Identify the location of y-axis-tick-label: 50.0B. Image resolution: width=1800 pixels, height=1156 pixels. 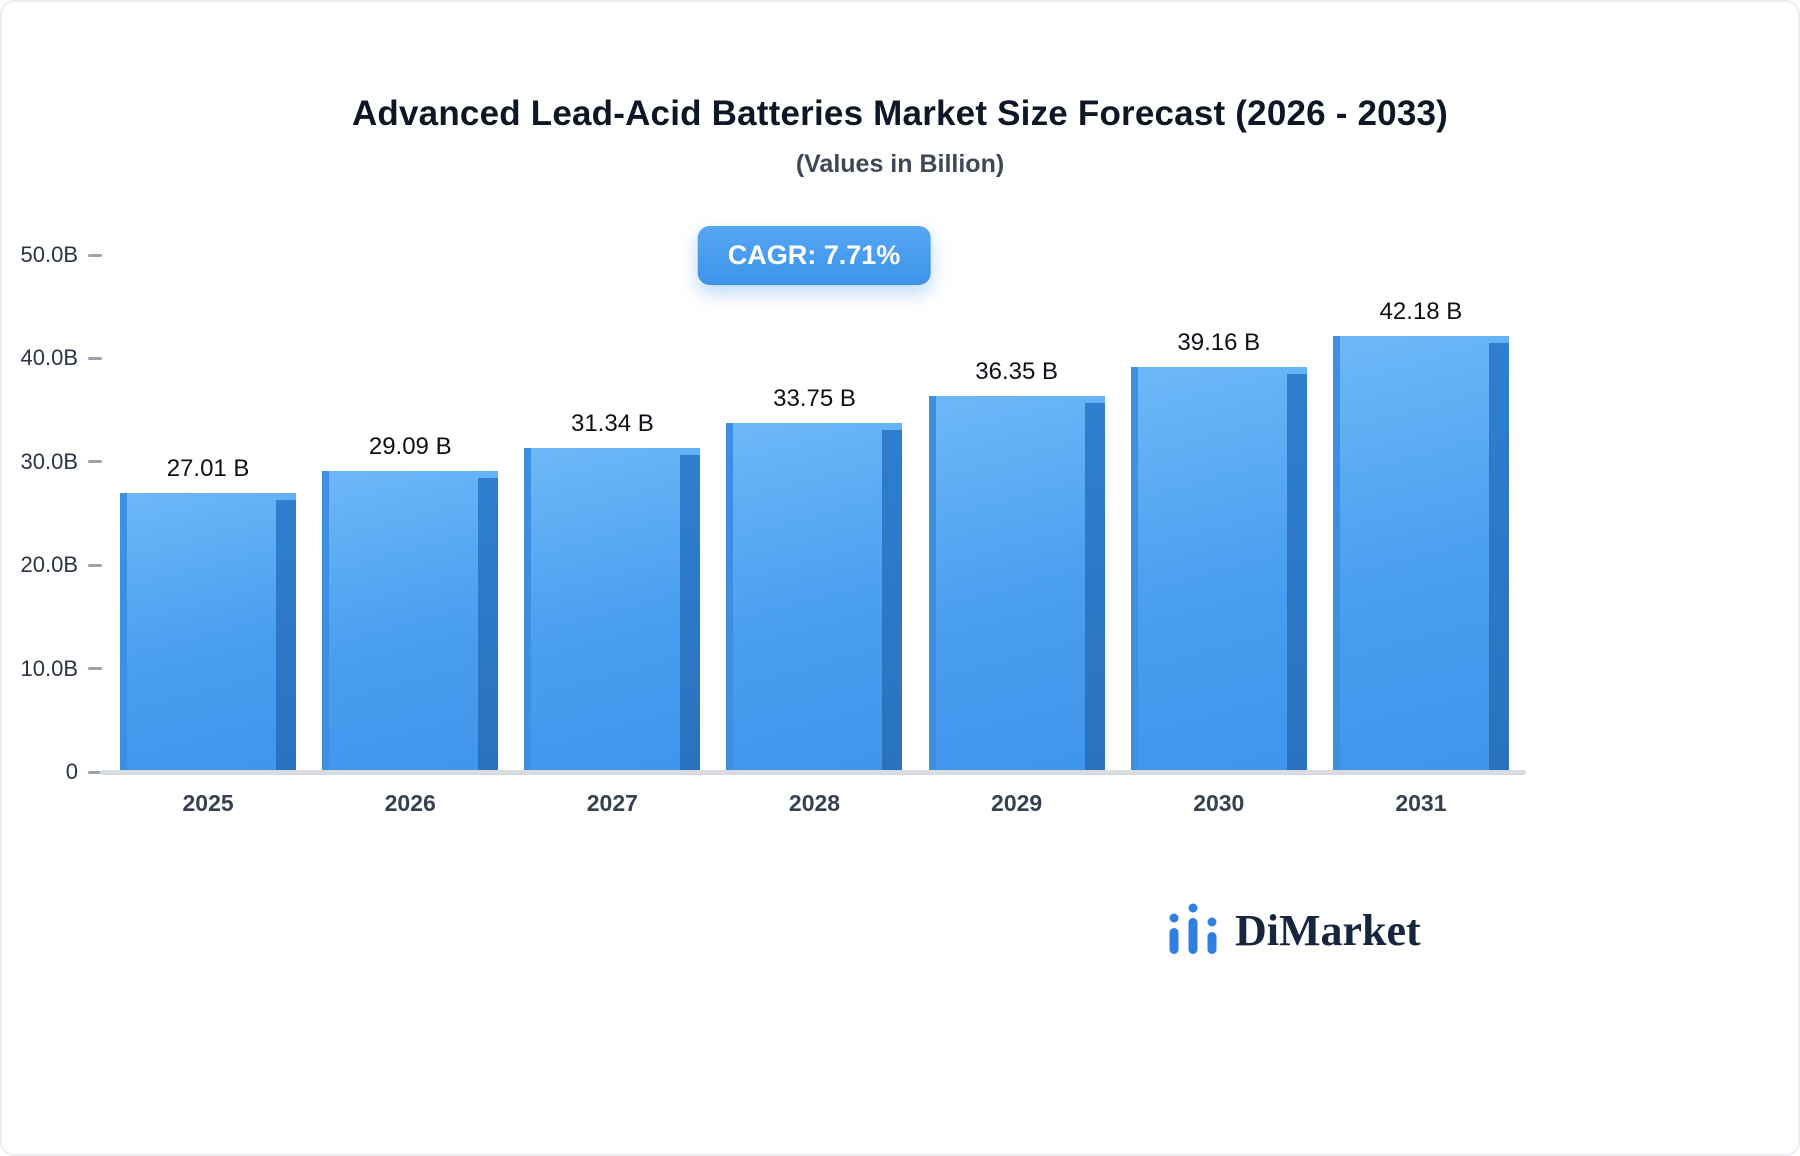
(49, 254).